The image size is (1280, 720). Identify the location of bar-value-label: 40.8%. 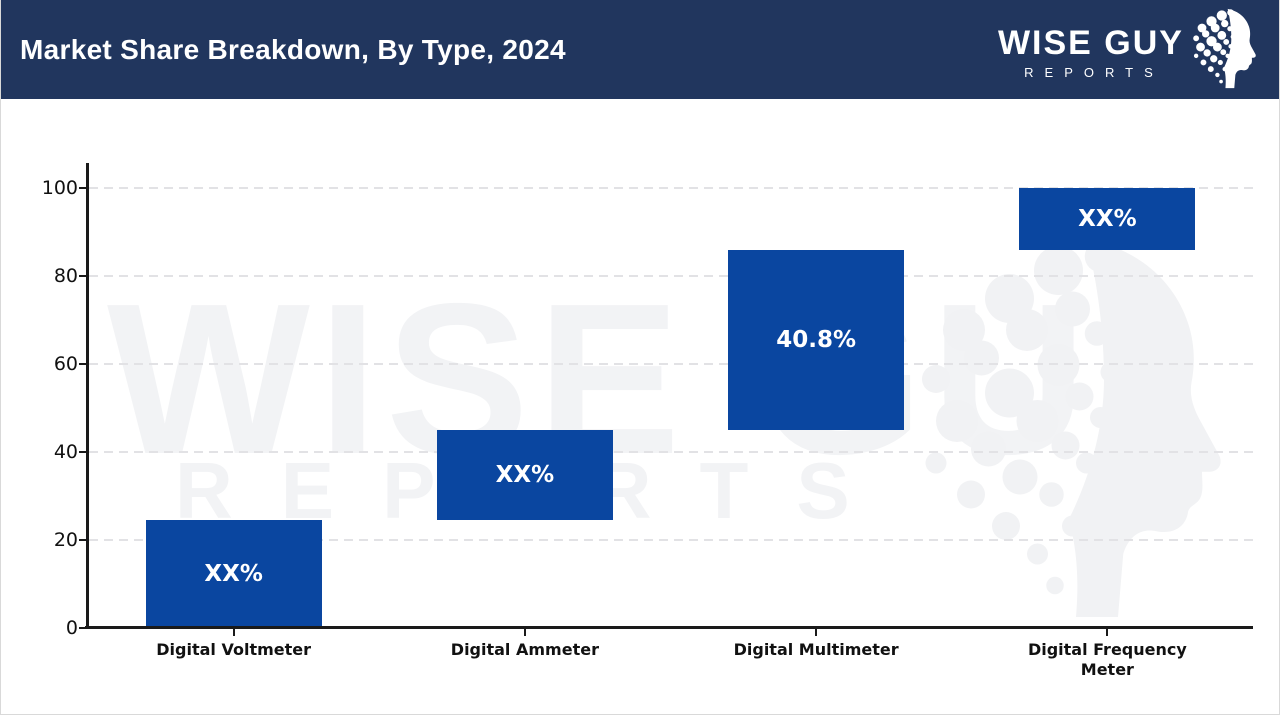
(816, 340).